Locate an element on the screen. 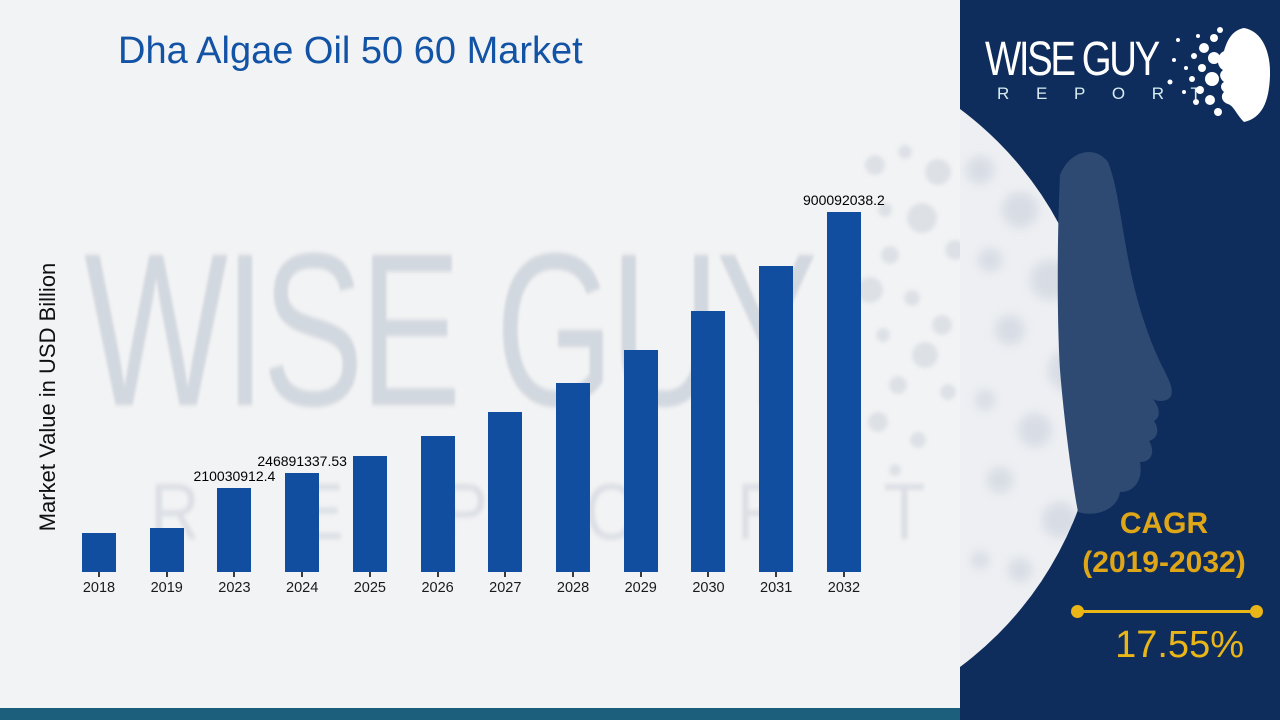  watermark-dots-pattern is located at coordinates (911, 310).